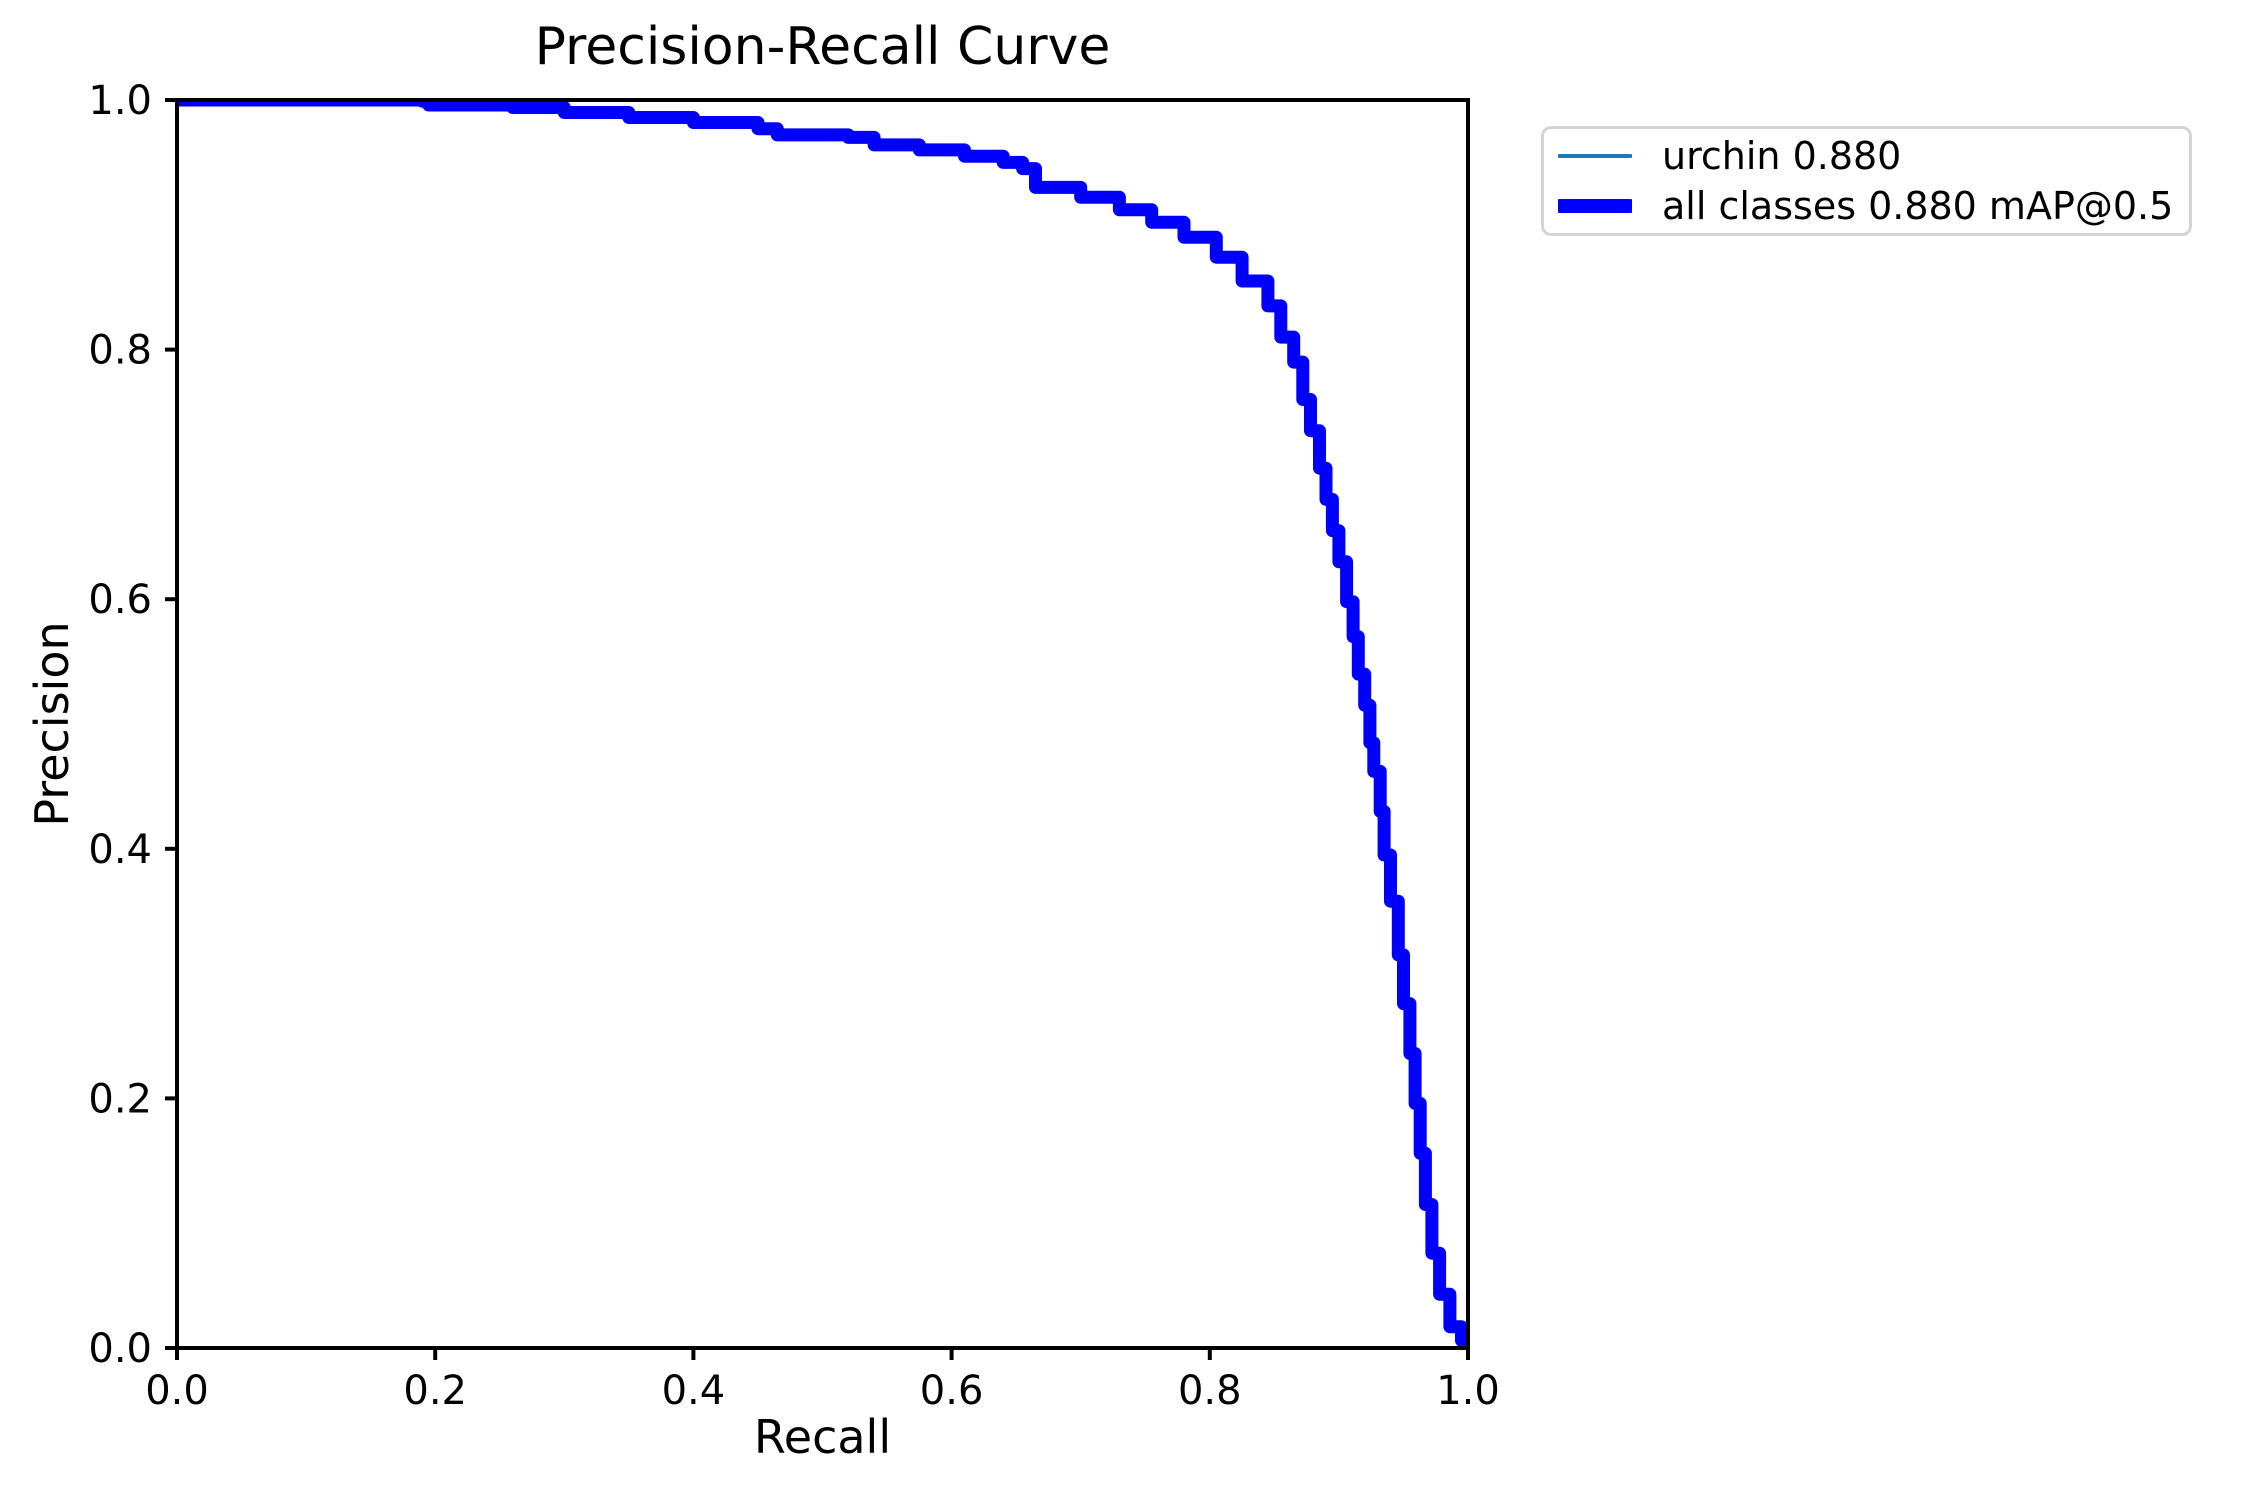 This screenshot has height=1500, width=2250. What do you see at coordinates (1782, 156) in the screenshot?
I see `legend-label-urchin: urchin 0.880` at bounding box center [1782, 156].